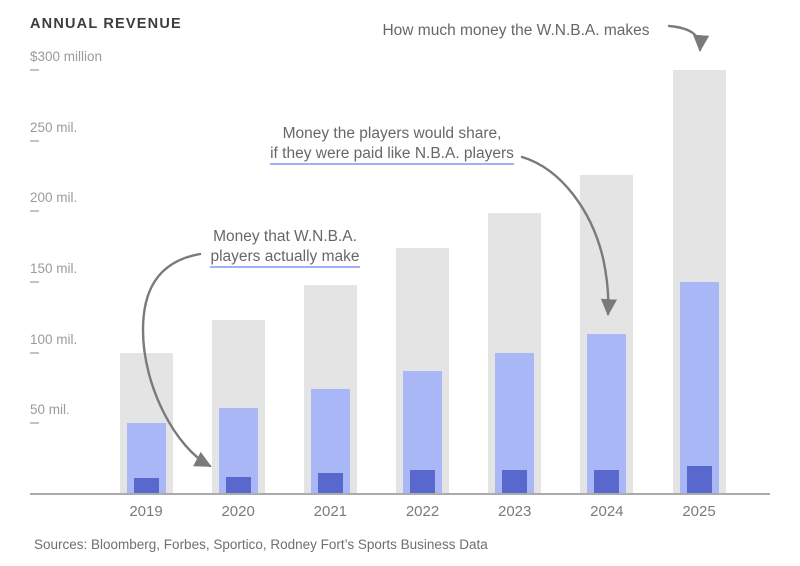 This screenshot has width=800, height=566. Describe the element at coordinates (392, 133) in the screenshot. I see `annotation-player-share-line1: Money the players would share,` at that location.